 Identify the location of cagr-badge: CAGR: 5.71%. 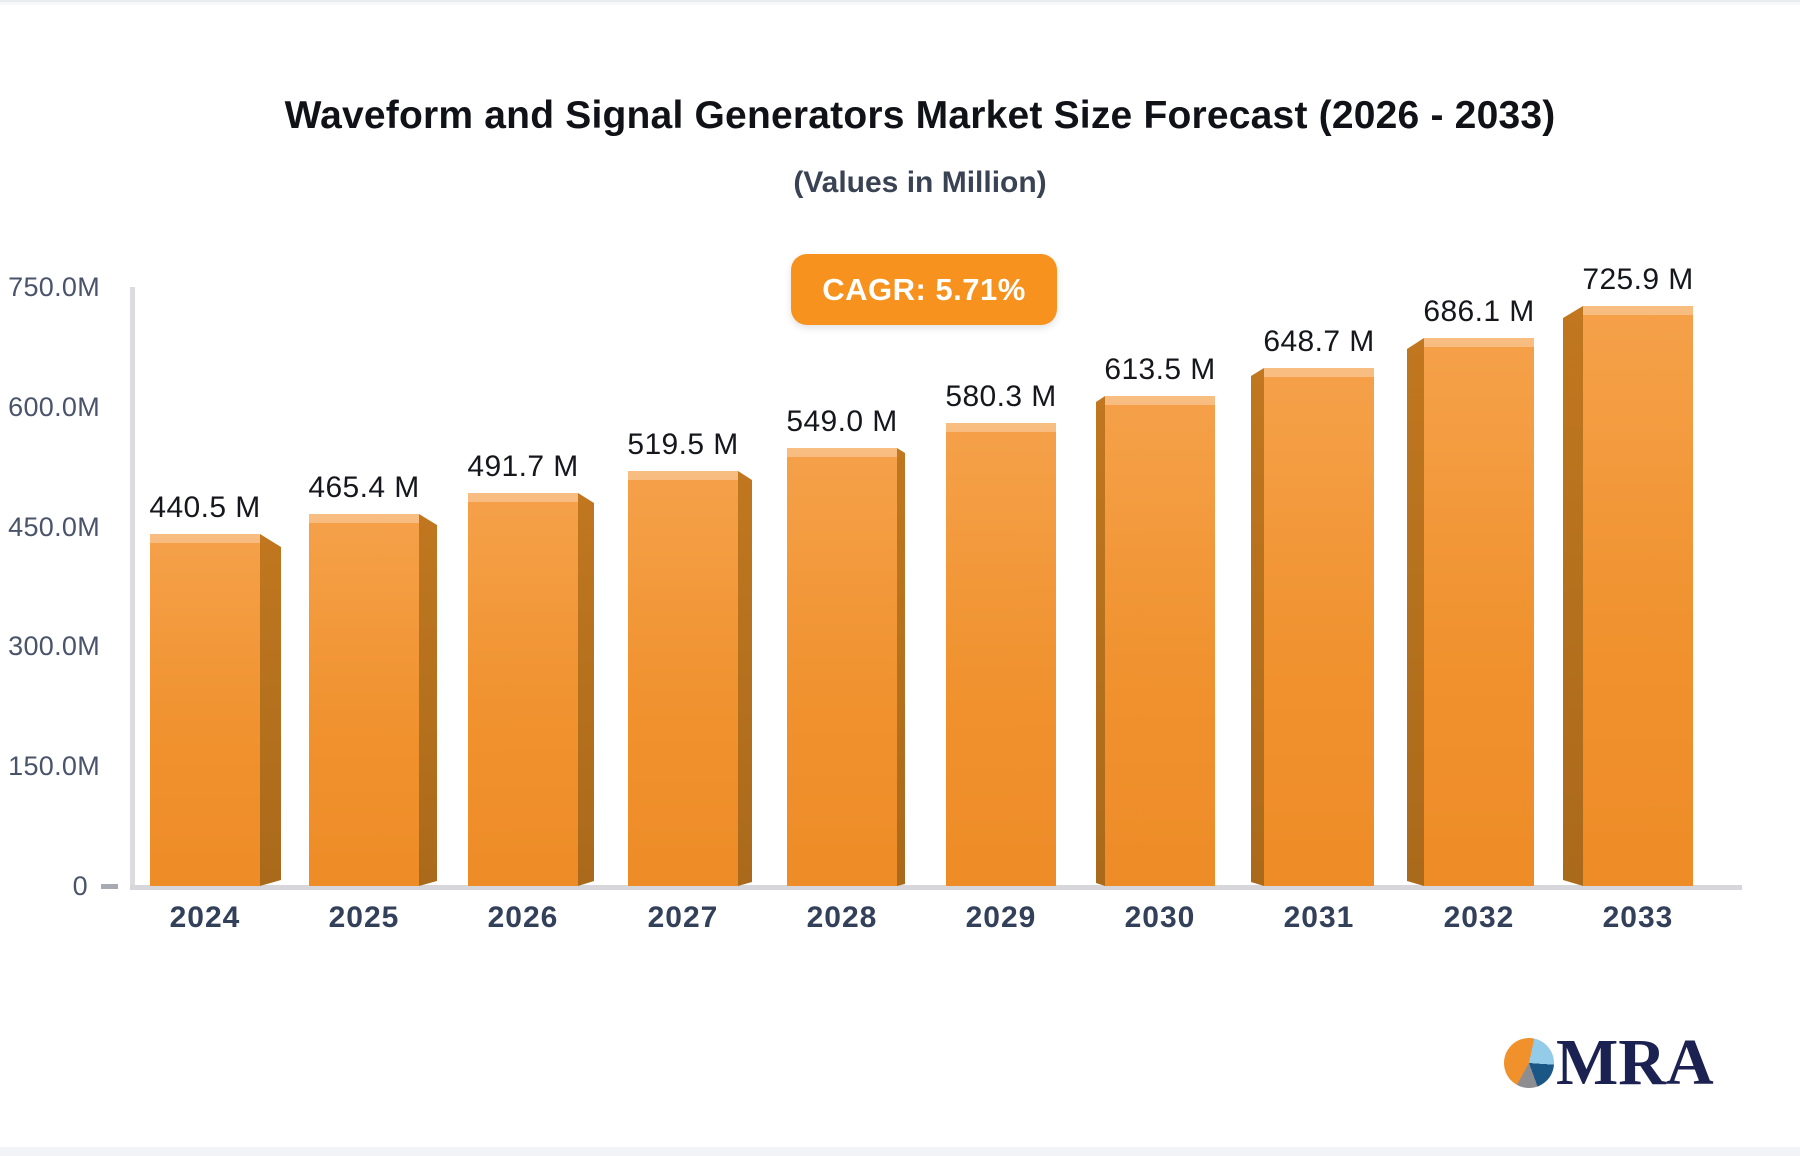
(924, 289).